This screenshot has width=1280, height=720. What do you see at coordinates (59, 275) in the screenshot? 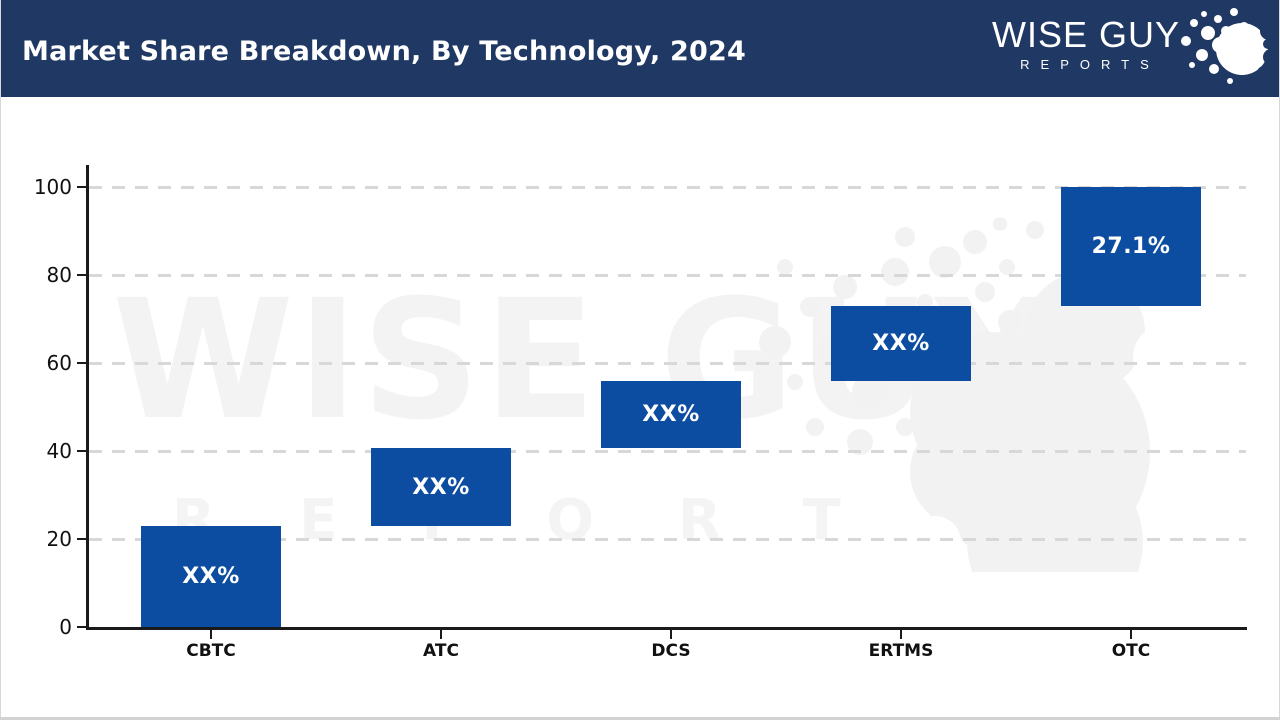
I see `y-tick-label-80: 80` at bounding box center [59, 275].